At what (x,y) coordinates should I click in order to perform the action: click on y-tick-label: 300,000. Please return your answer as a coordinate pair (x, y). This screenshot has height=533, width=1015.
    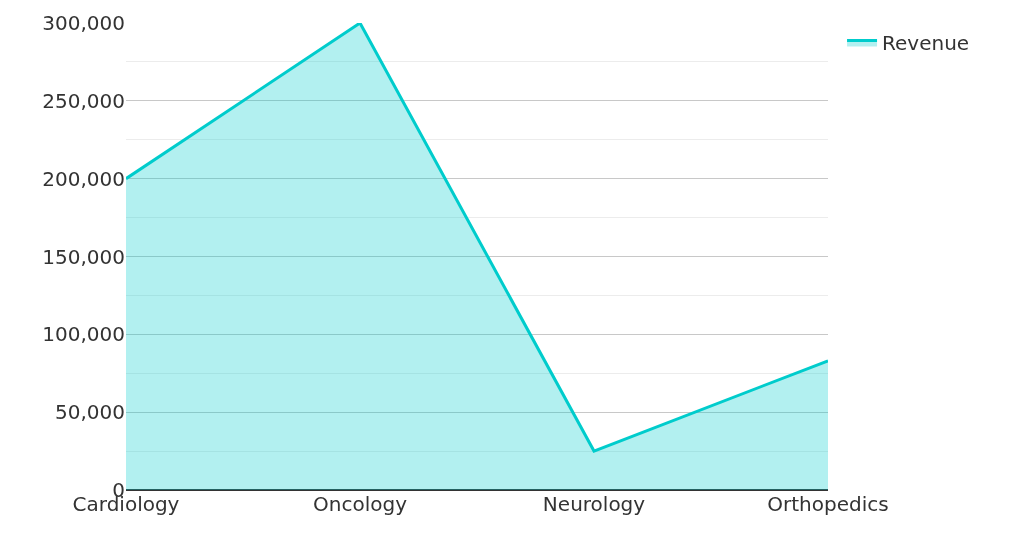
    Looking at the image, I should click on (83, 23).